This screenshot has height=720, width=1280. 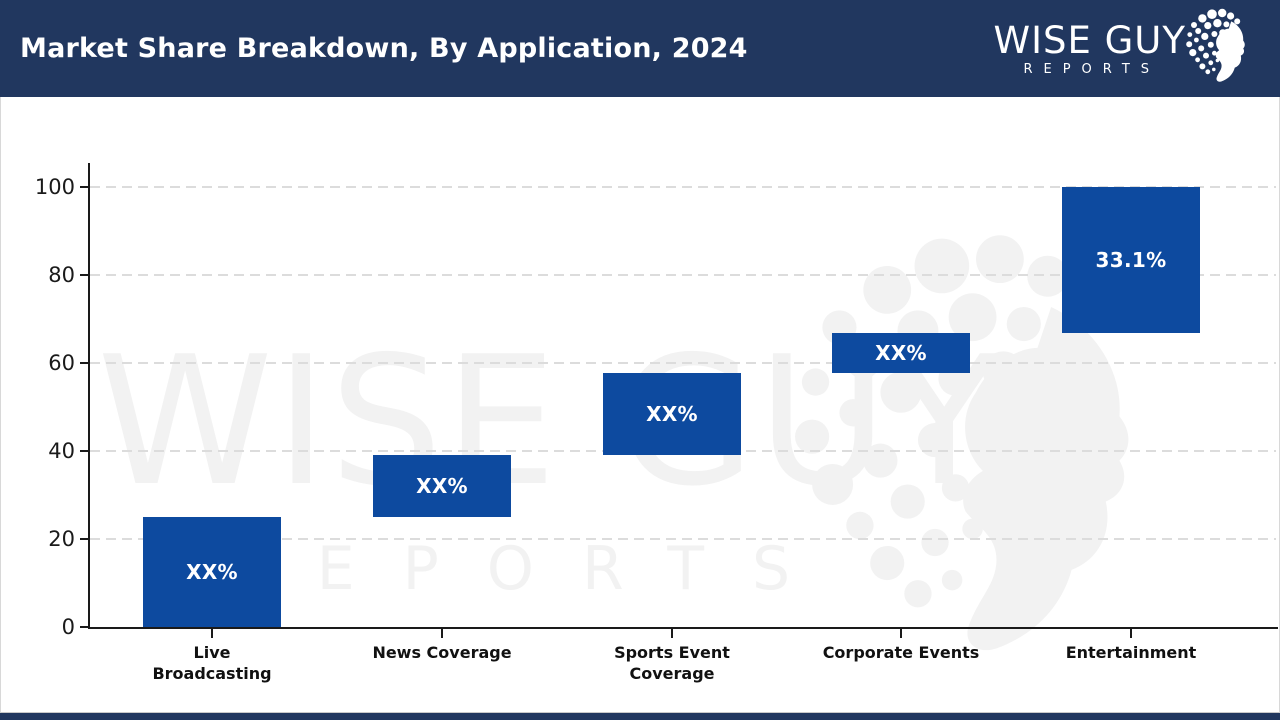 I want to click on brand-name: WISE GUY, so click(x=1089, y=40).